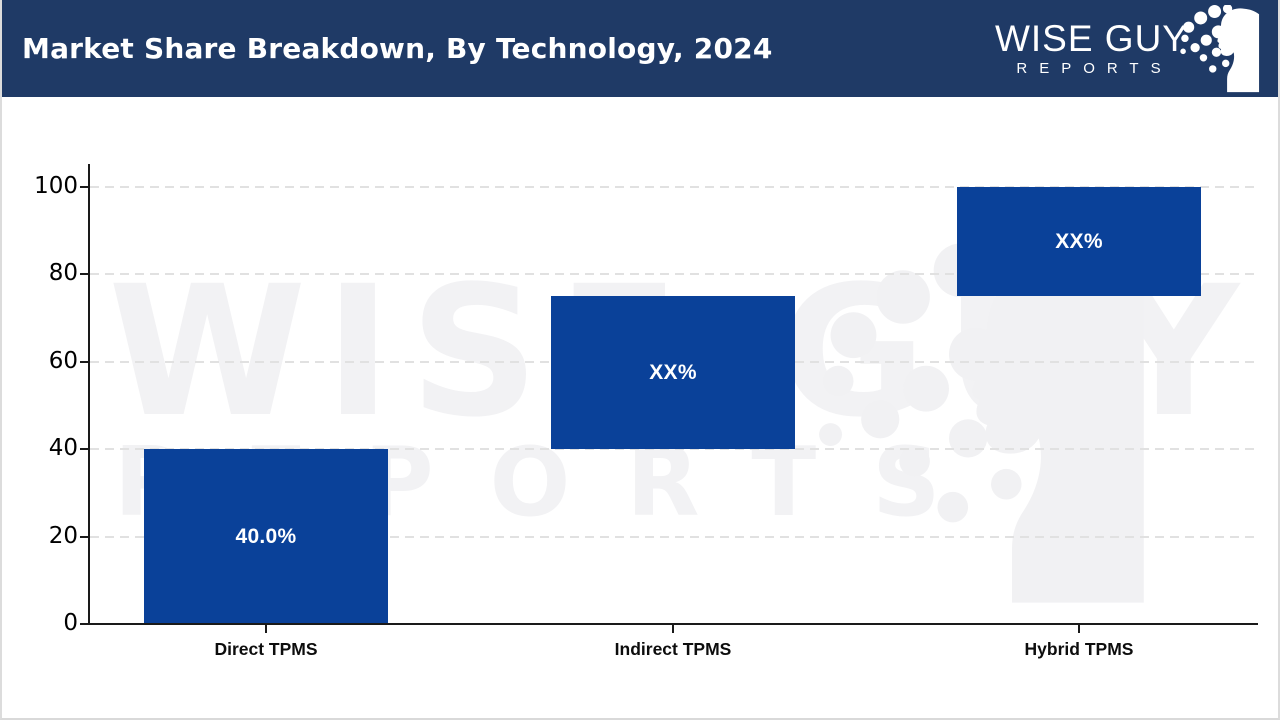 This screenshot has width=1280, height=720. I want to click on brand-subname: REPORTS, so click(1094, 68).